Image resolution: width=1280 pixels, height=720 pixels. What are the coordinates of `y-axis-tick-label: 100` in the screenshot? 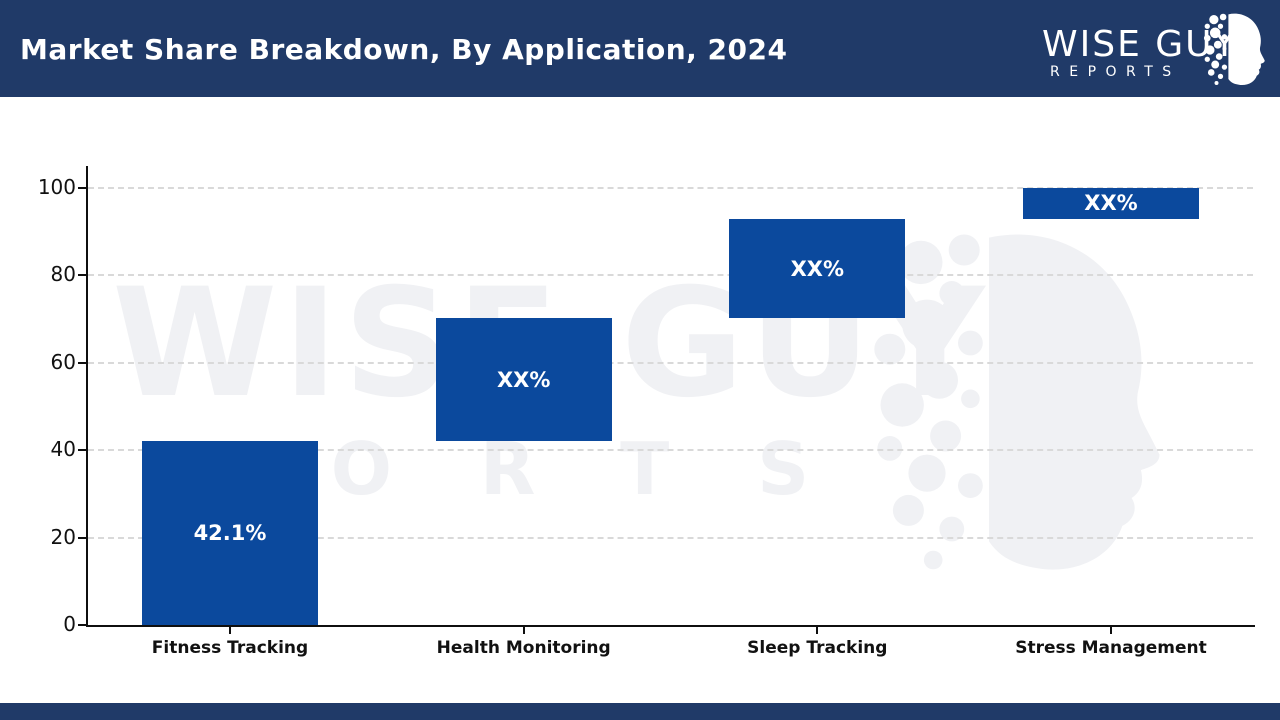 It's located at (56, 186).